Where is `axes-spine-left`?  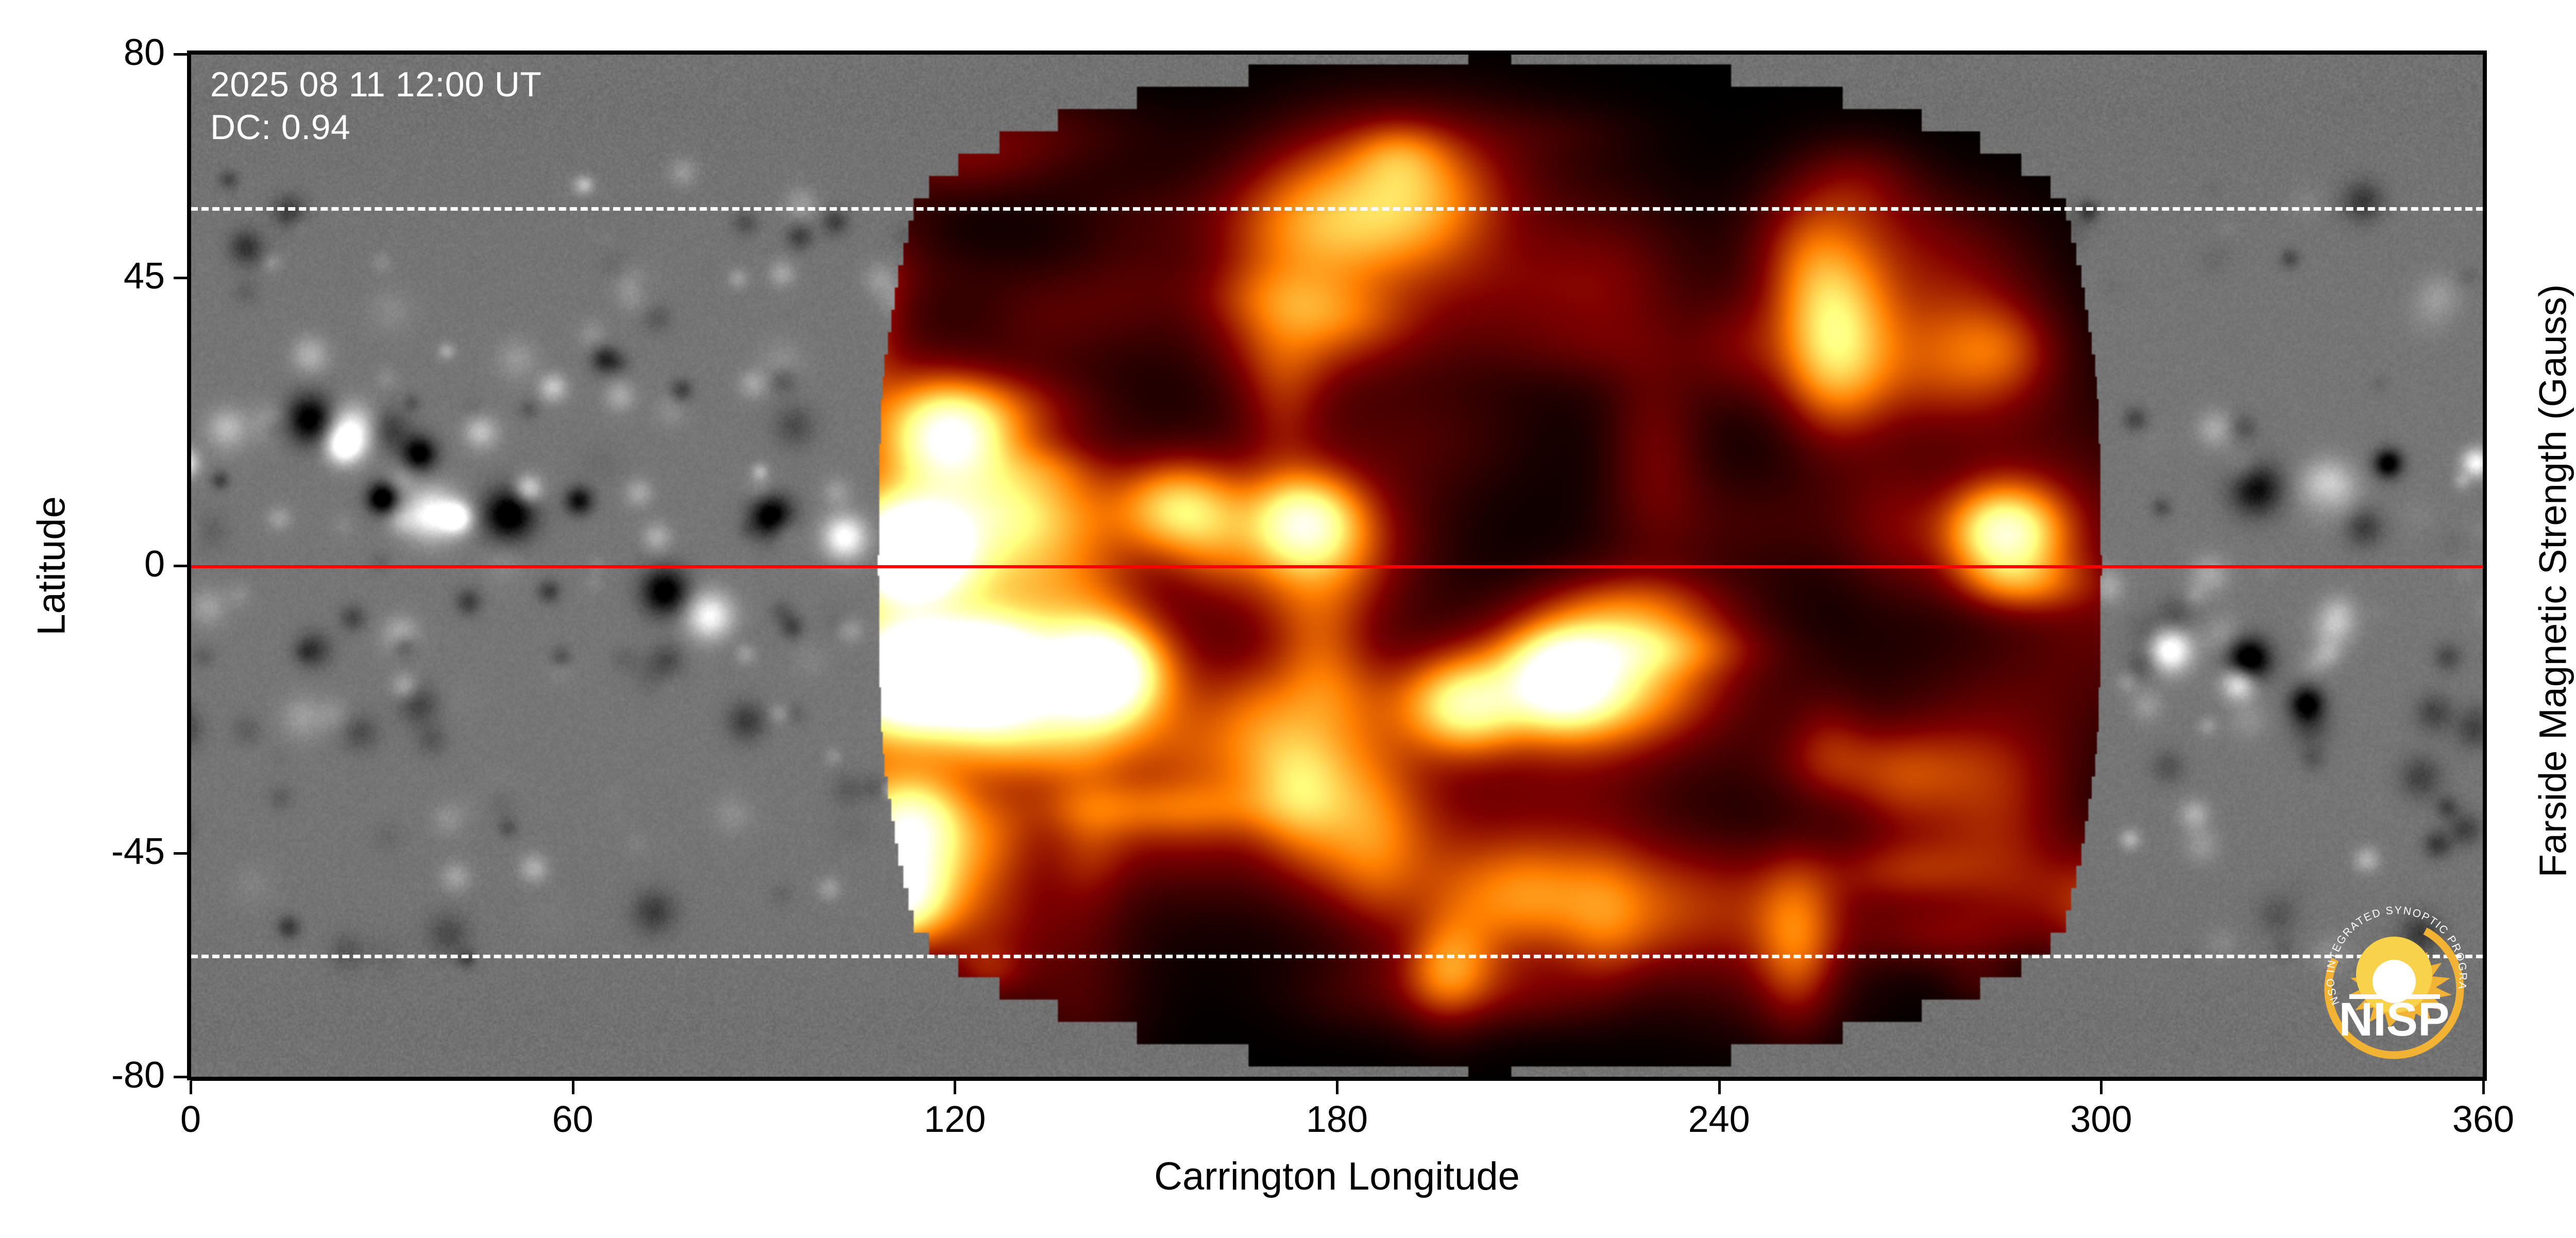
axes-spine-left is located at coordinates (189, 565).